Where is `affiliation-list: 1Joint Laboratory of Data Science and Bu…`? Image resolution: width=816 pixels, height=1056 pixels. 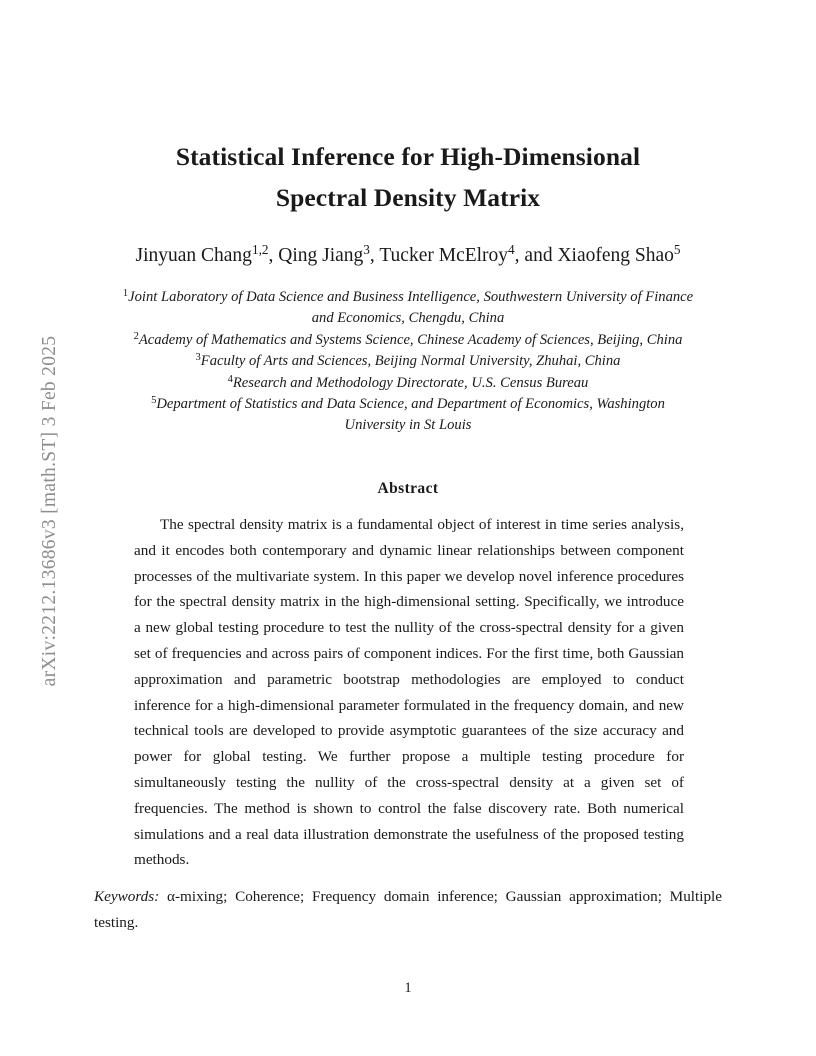 affiliation-list: 1Joint Laboratory of Data Science and Bu… is located at coordinates (408, 362).